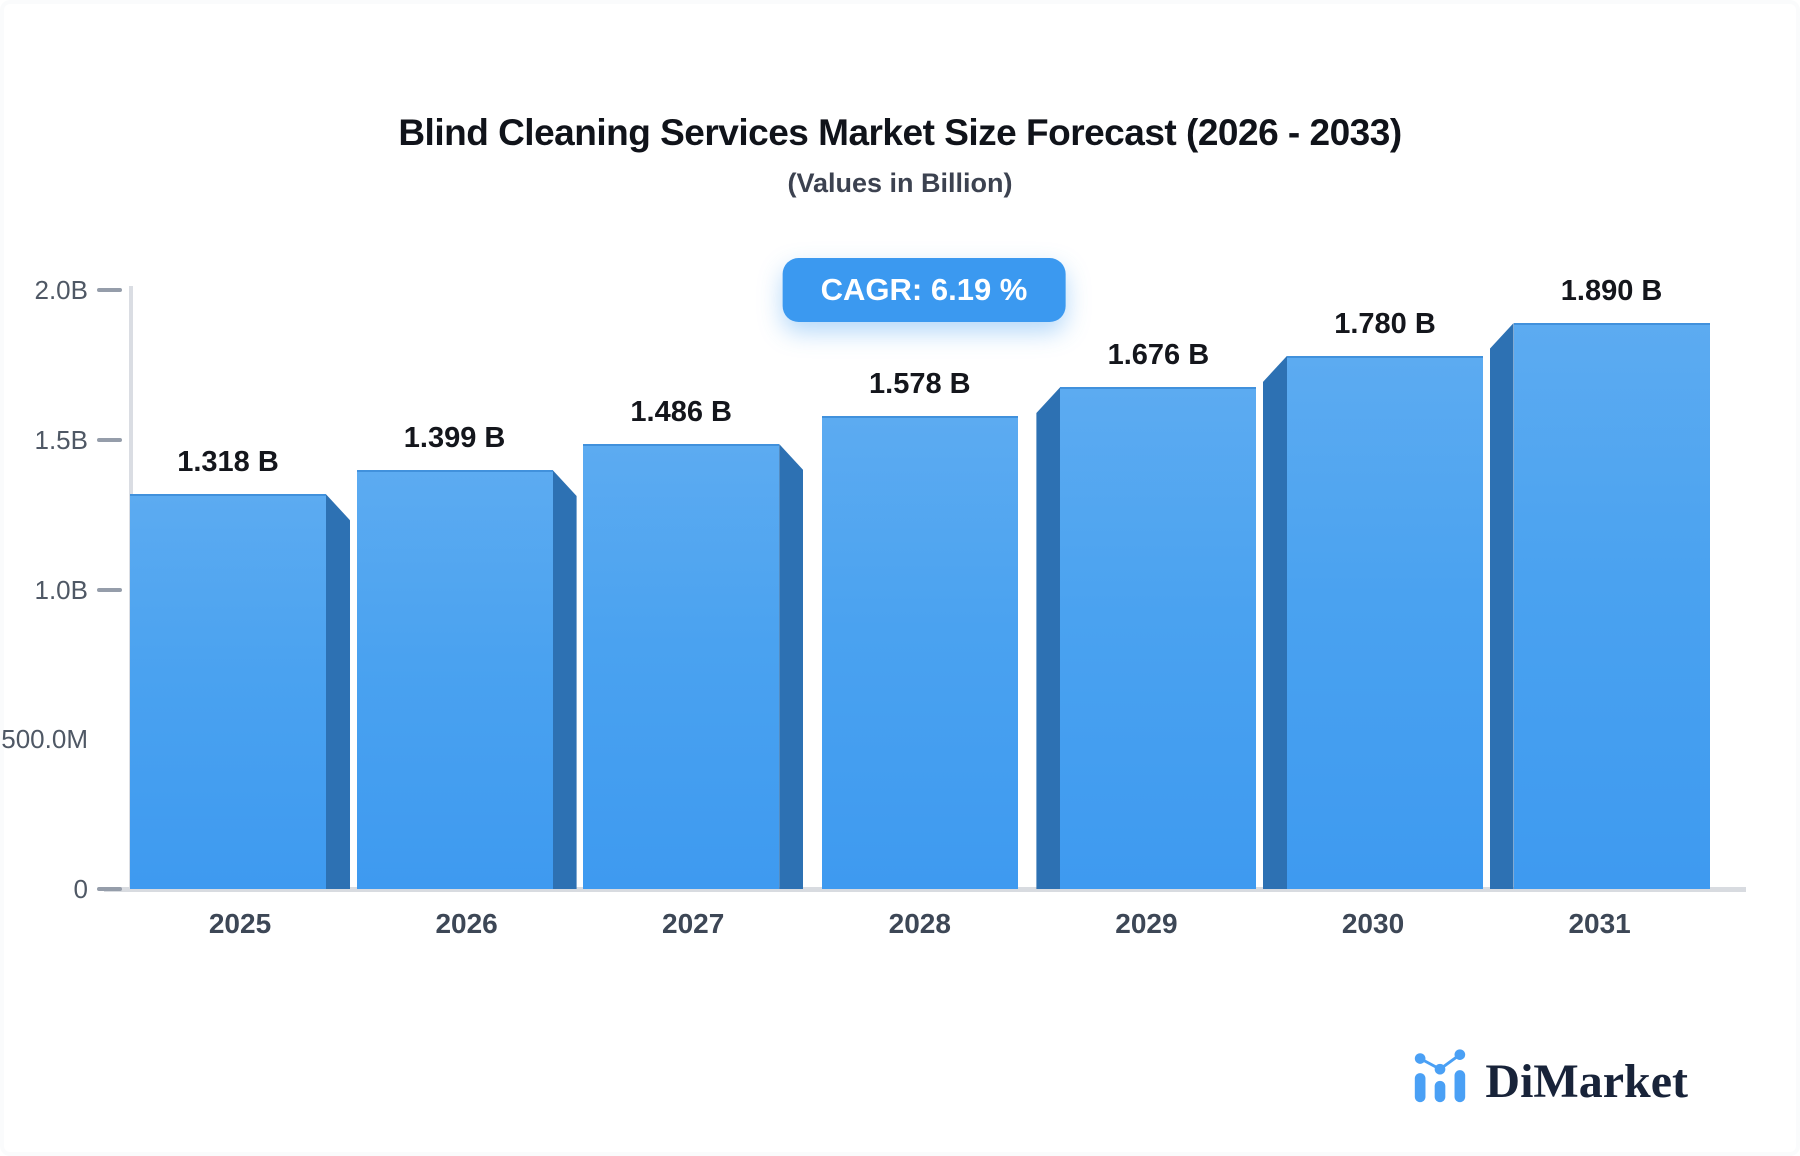 The height and width of the screenshot is (1156, 1800). I want to click on dimarket-logo: DiMarket, so click(1548, 1075).